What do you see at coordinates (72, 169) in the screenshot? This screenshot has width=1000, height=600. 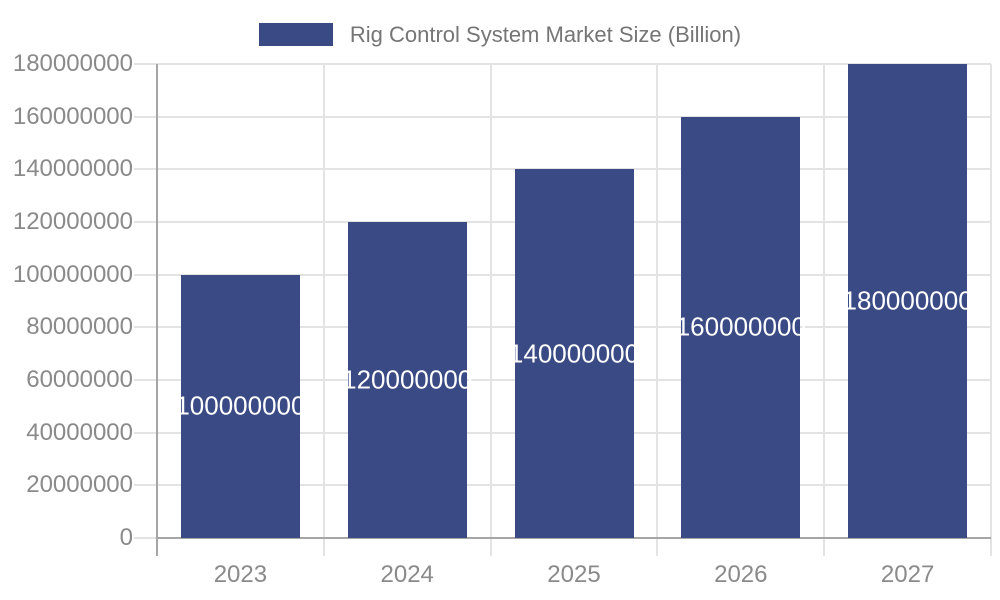 I see `y-tick-label: 140000000` at bounding box center [72, 169].